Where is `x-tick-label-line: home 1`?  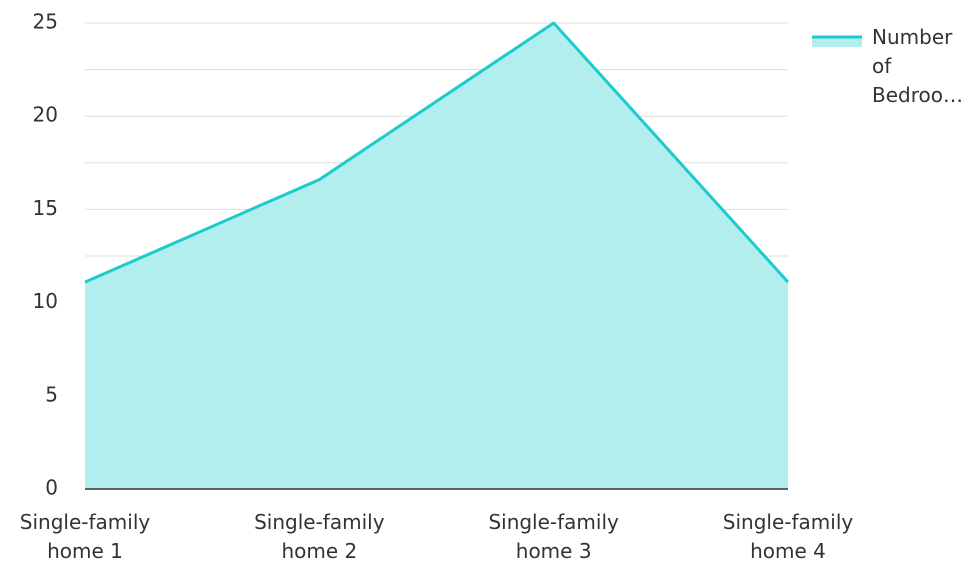 x-tick-label-line: home 1 is located at coordinates (85, 550).